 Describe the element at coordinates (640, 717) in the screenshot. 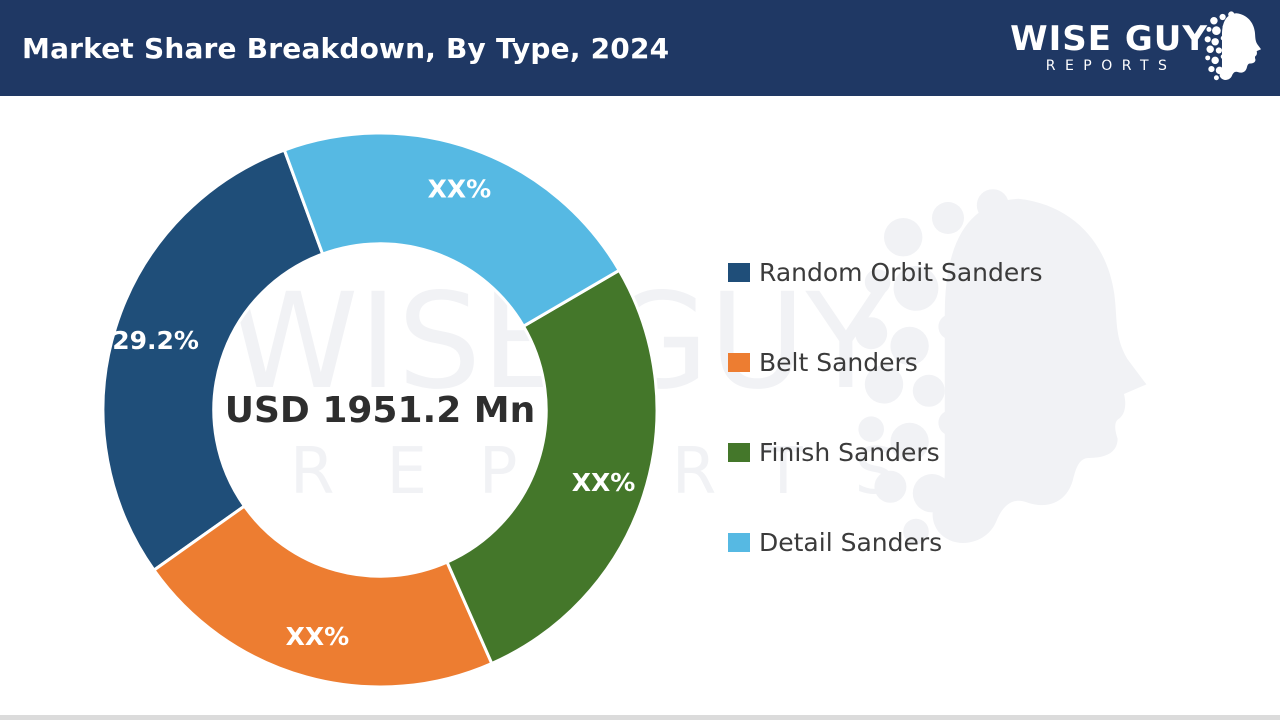

I see `bottom-divider` at that location.